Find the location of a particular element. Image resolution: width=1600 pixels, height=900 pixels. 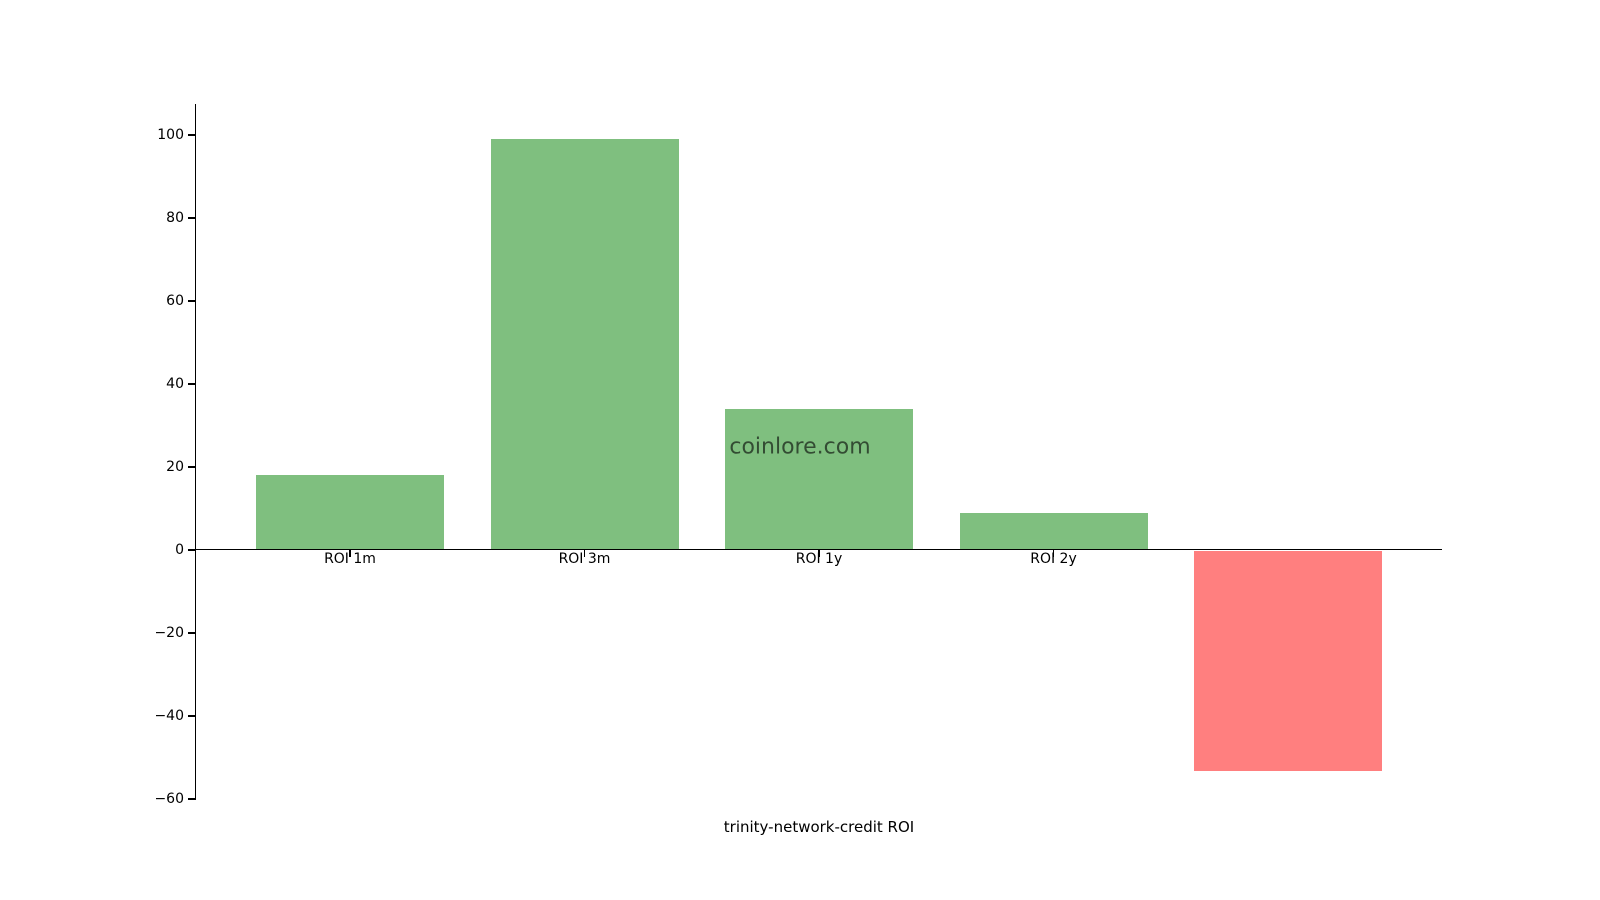

y-tick-label-20: 20 is located at coordinates (175, 467).